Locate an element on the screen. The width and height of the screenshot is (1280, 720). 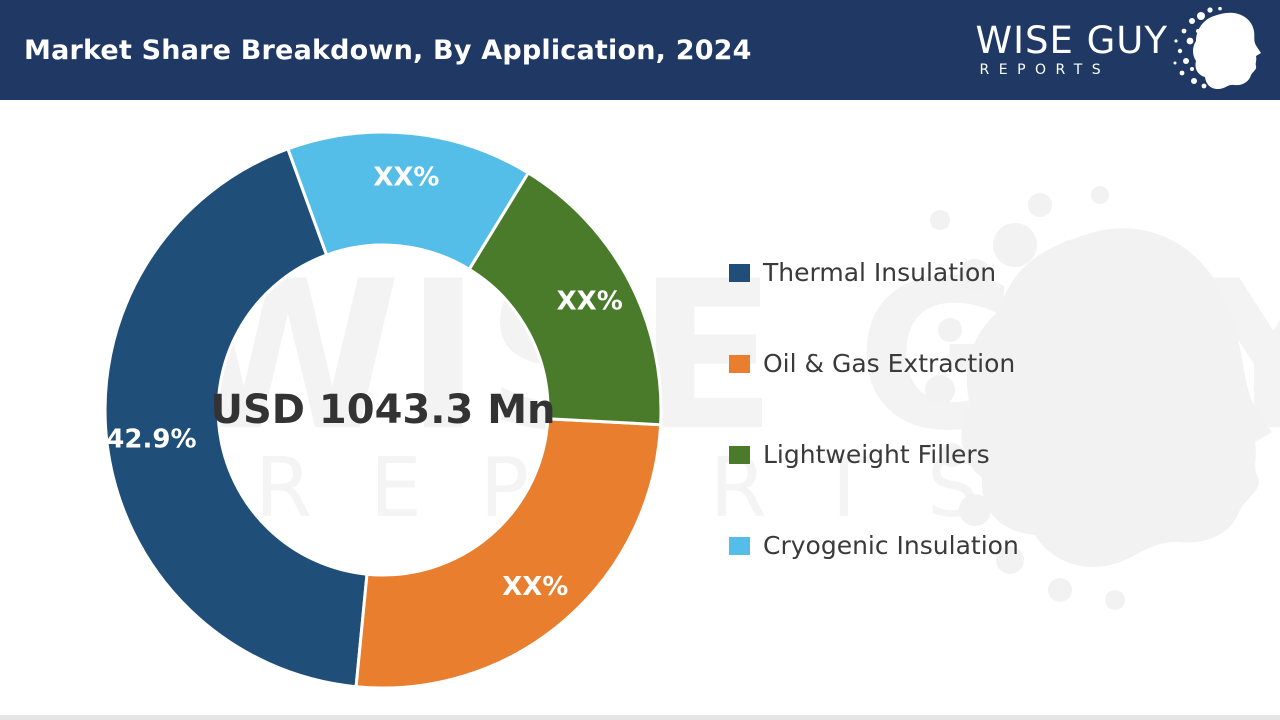
legend-item-cryogenic-insulation: Cryogenic Insulation is located at coordinates (874, 545).